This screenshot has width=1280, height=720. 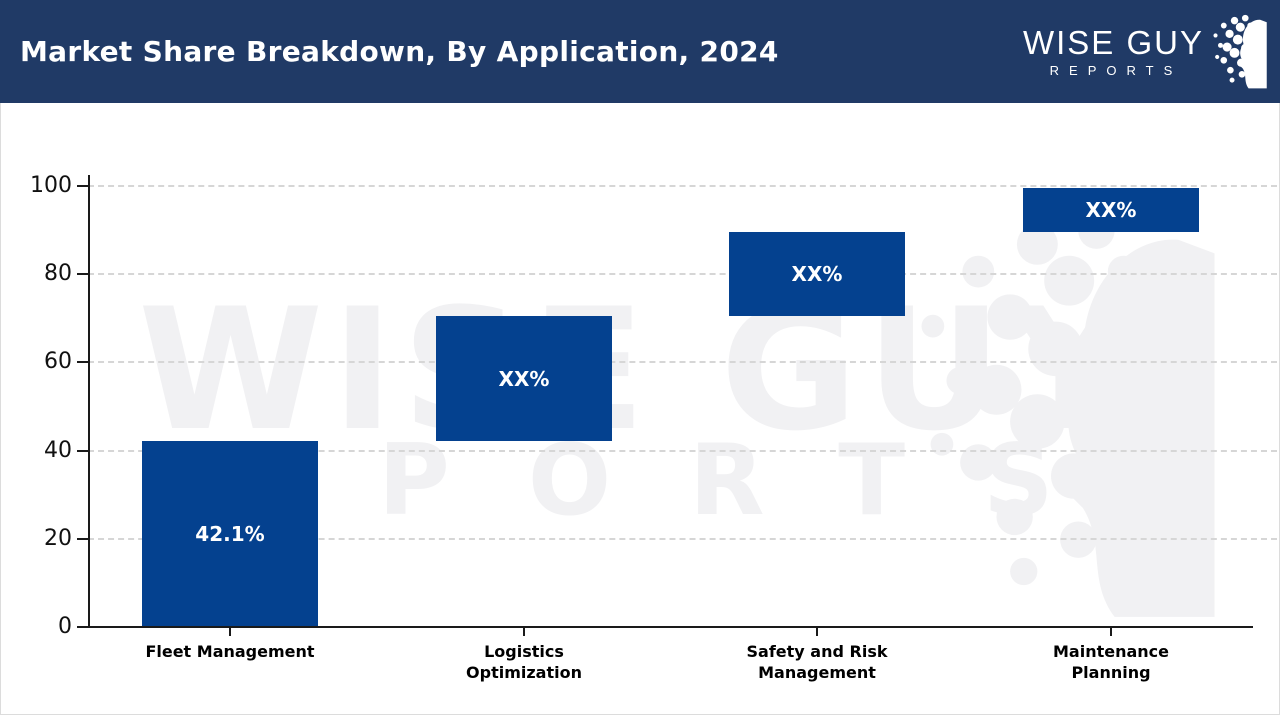 What do you see at coordinates (89, 401) in the screenshot?
I see `y-axis-line` at bounding box center [89, 401].